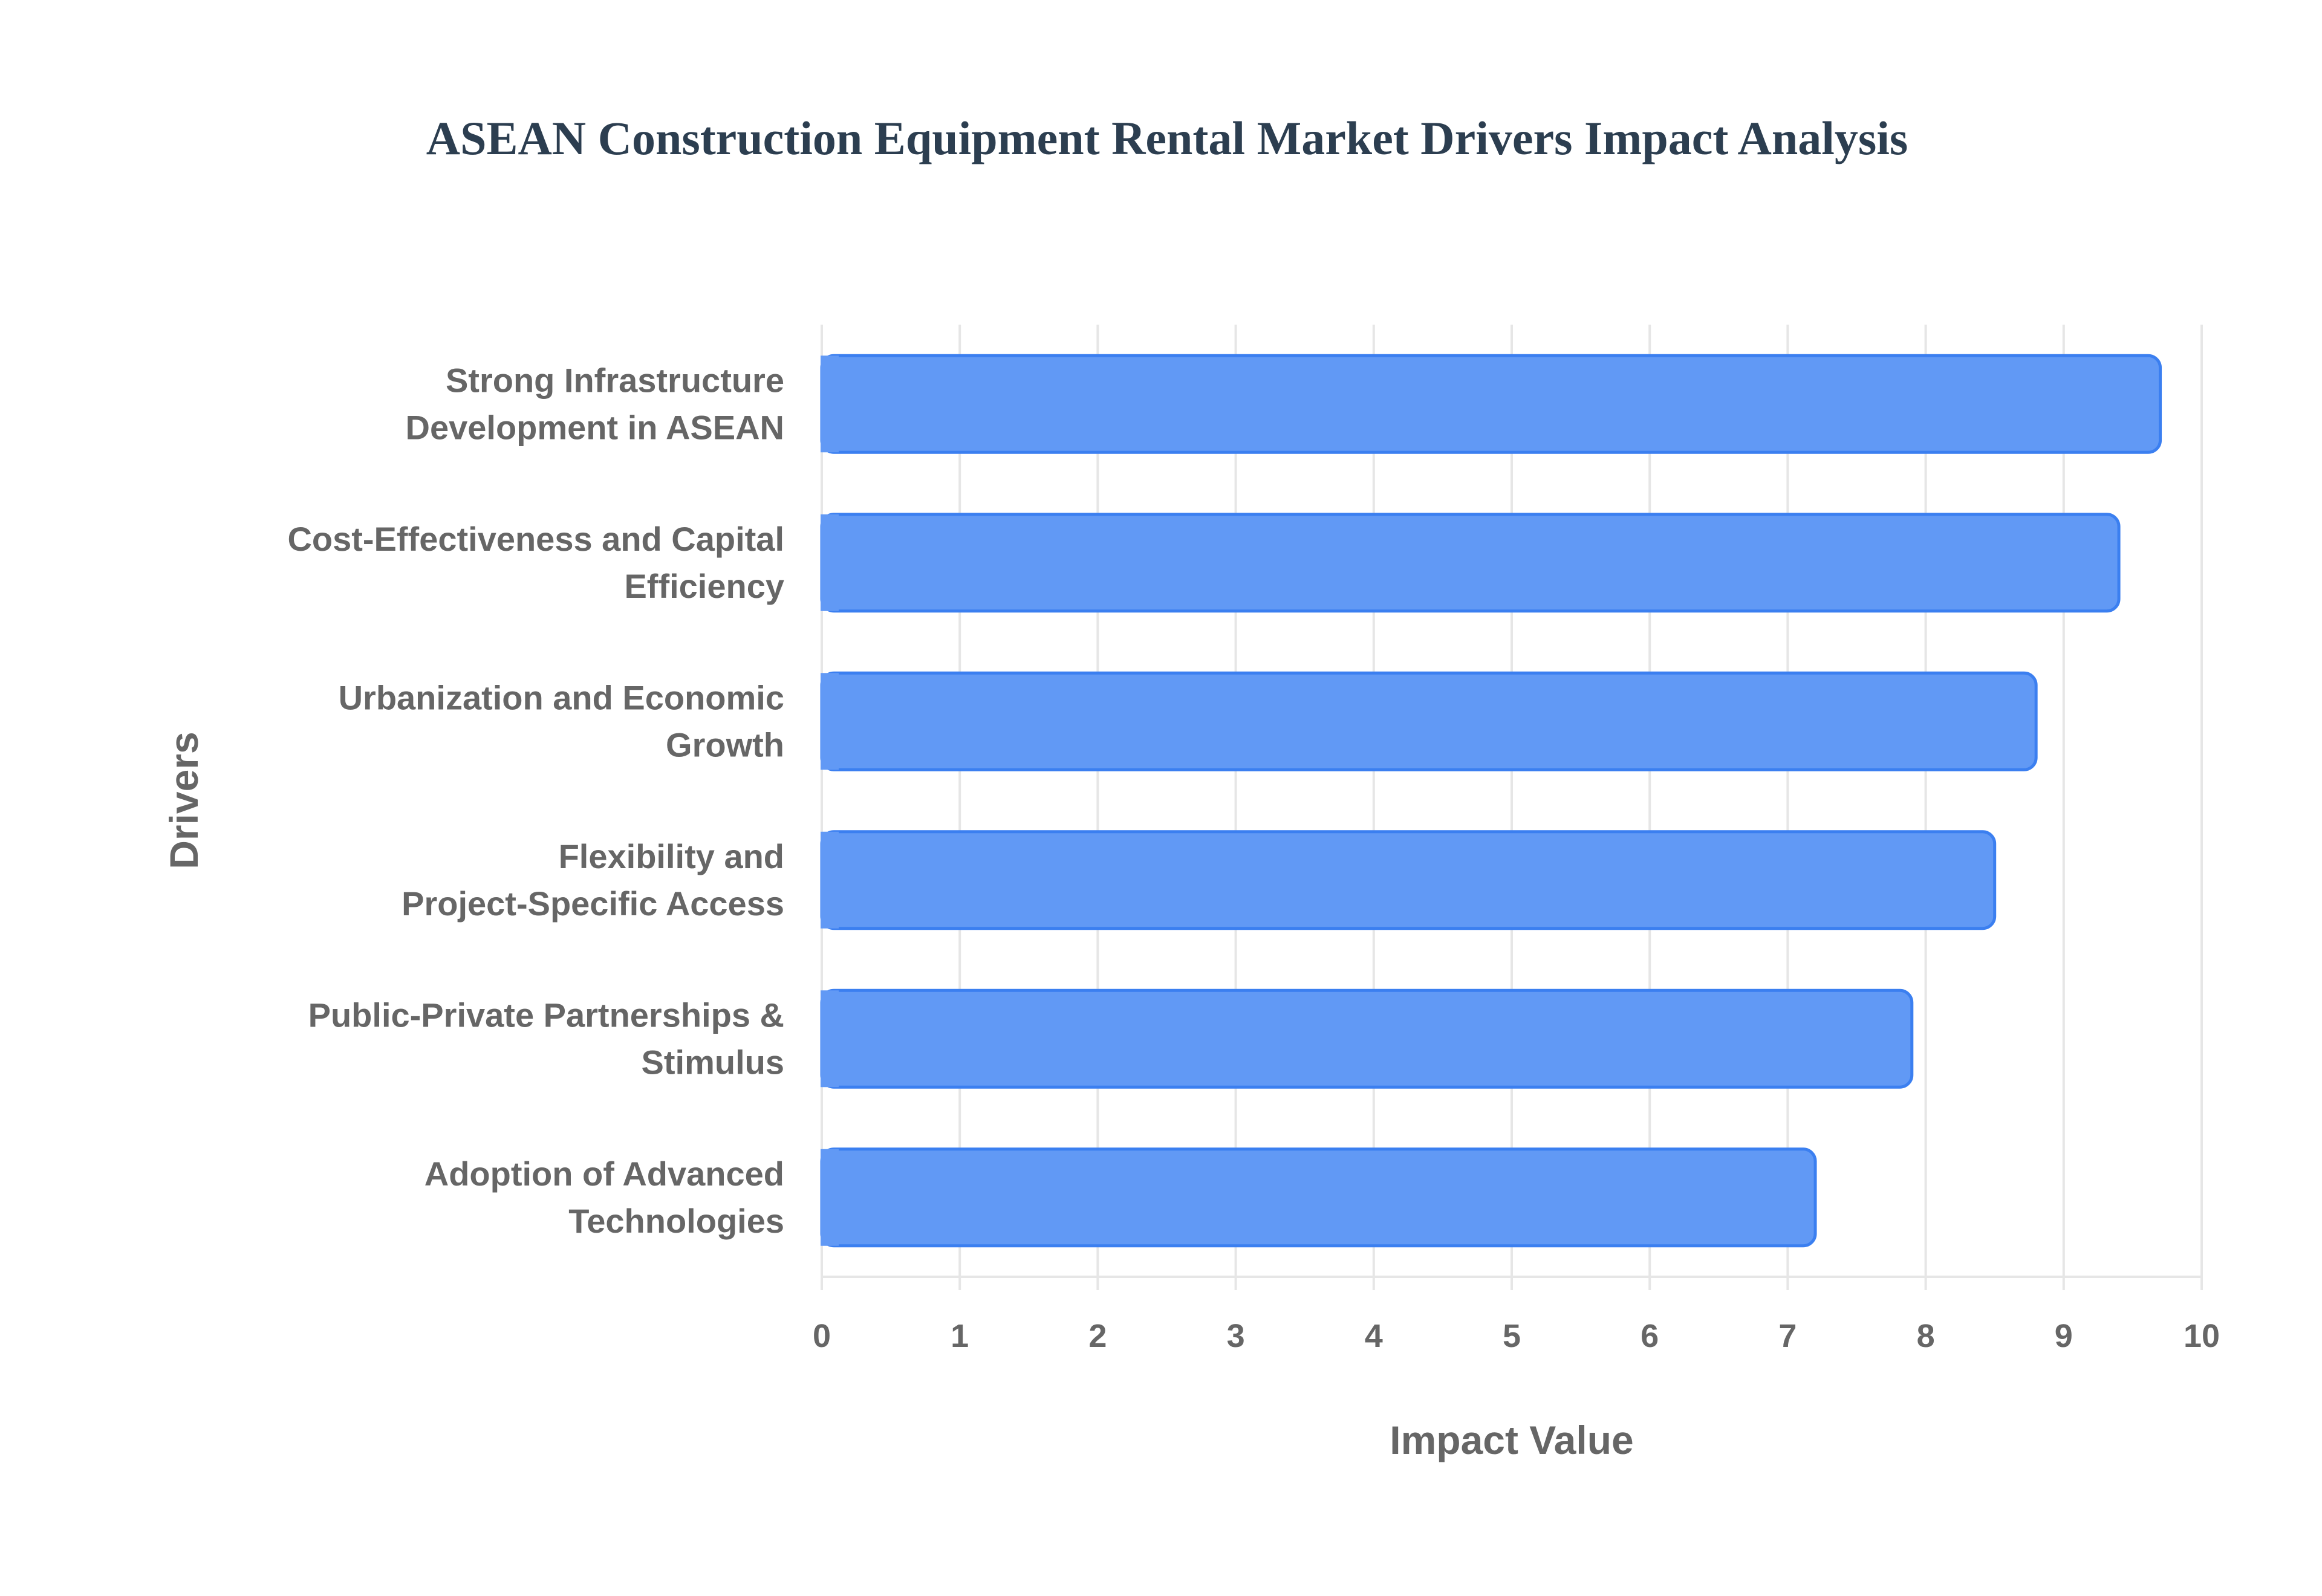 The image size is (2322, 1596). I want to click on category-label: Technologies, so click(676, 1221).